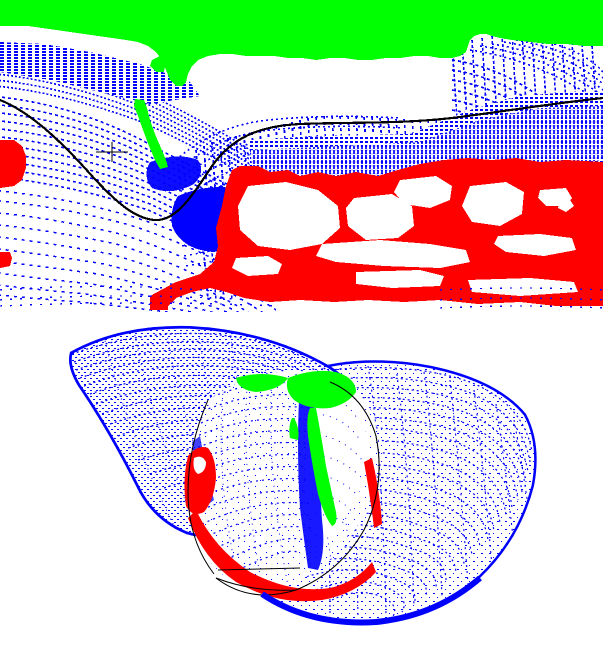  What do you see at coordinates (294, 429) in the screenshot?
I see `green-crease-fleck` at bounding box center [294, 429].